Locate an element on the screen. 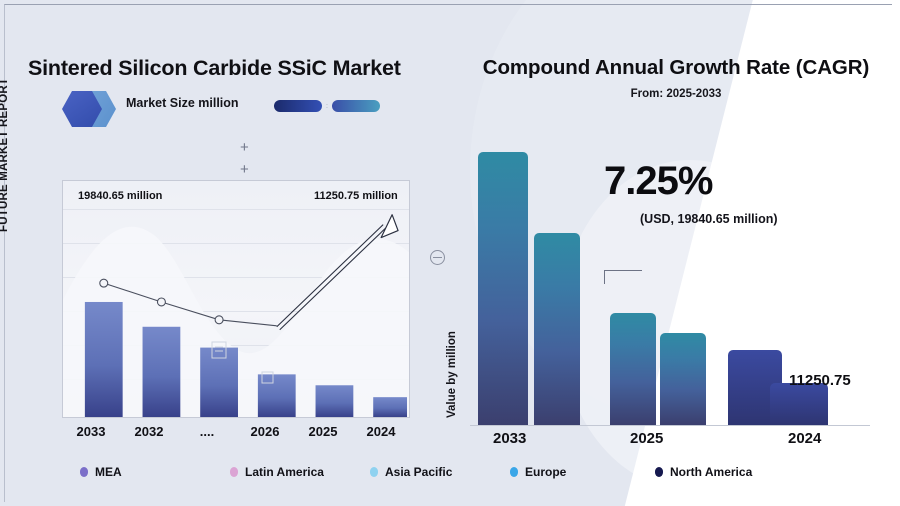 This screenshot has width=900, height=506. legend-item-north-america: North America is located at coordinates (703, 472).